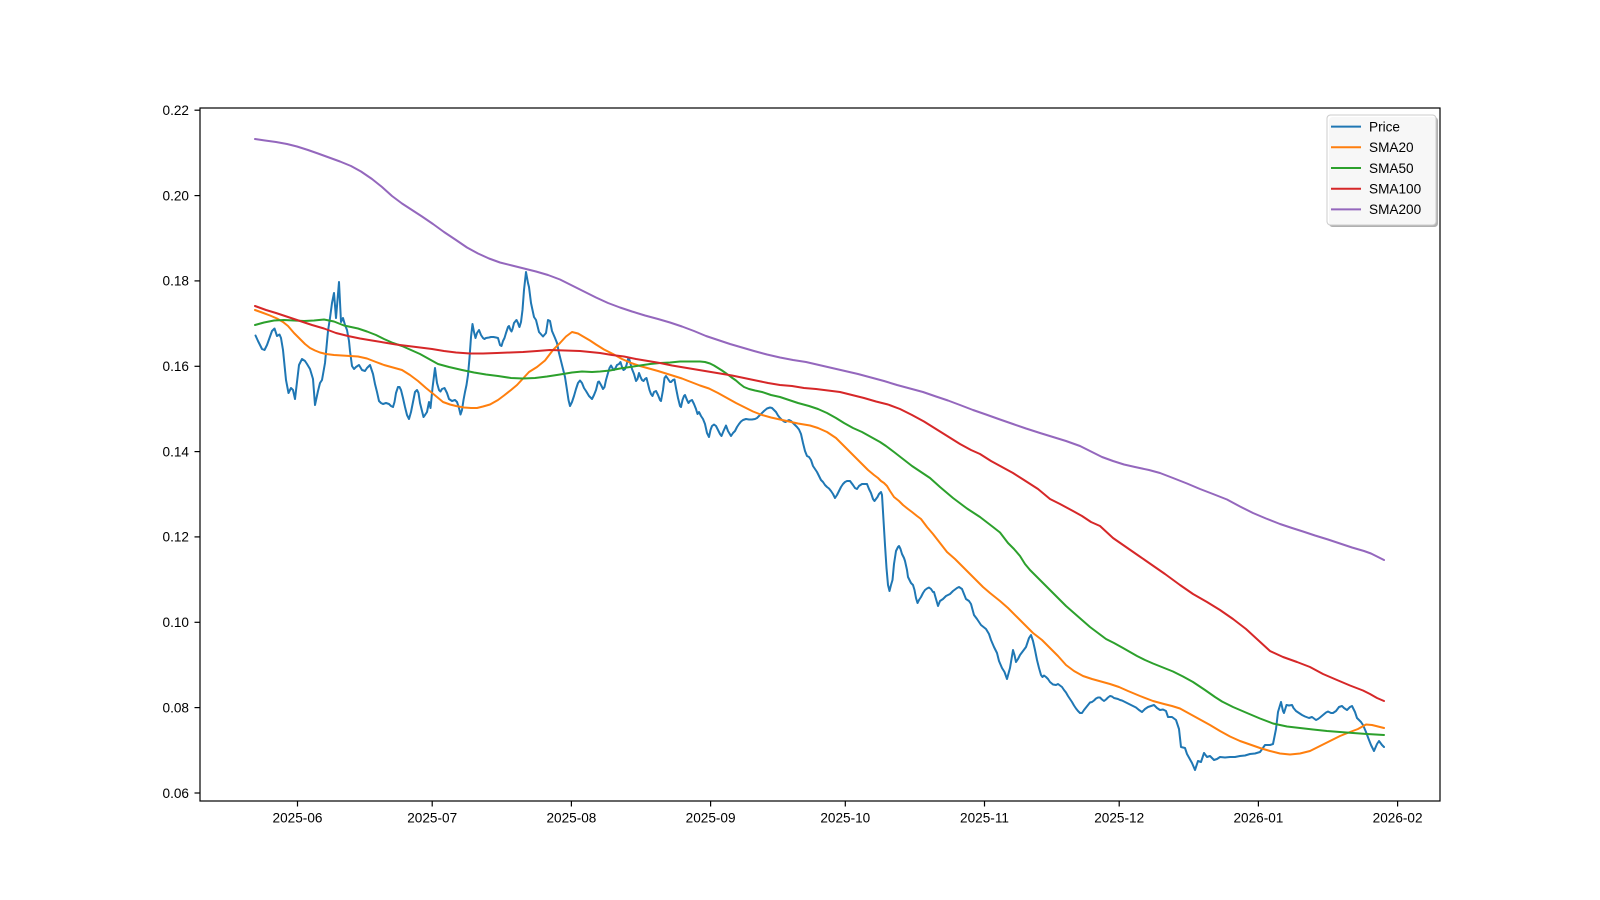 This screenshot has height=900, width=1600. I want to click on svg-text: 0.14, so click(176, 451).